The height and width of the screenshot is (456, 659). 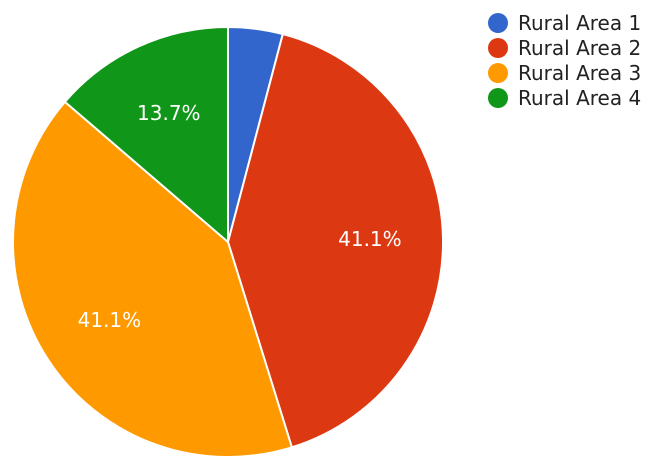 I want to click on legend-item-3: Rural Area 3, so click(x=564, y=73).